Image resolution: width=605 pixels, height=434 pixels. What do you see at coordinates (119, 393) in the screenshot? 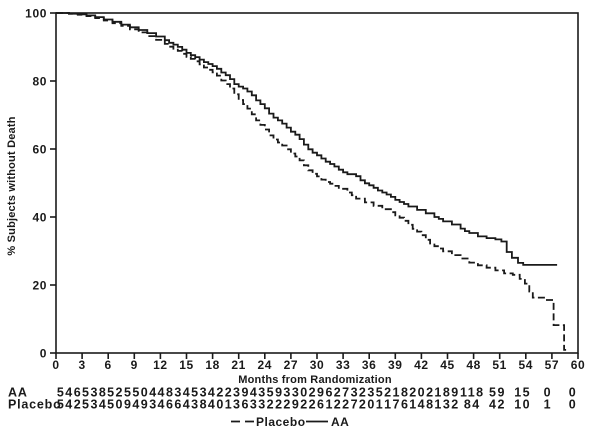
I see `risk-value-aa: 525` at bounding box center [119, 393].